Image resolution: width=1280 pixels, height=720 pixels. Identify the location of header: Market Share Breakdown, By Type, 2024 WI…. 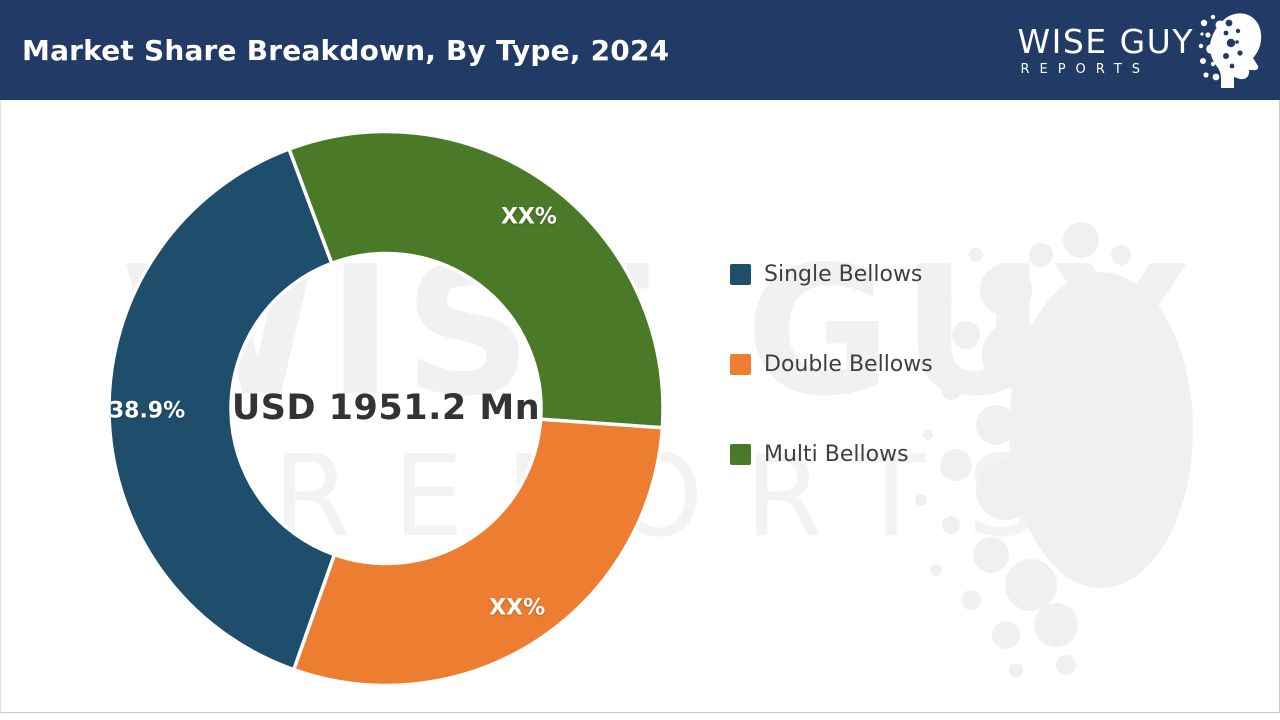
(640, 50).